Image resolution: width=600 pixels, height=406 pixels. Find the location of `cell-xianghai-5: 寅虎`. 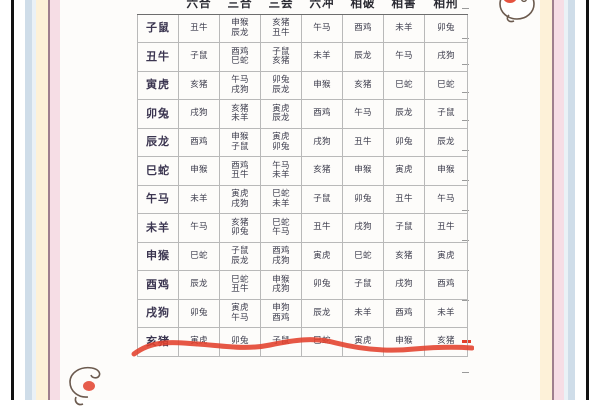

cell-xianghai-5: 寅虎 is located at coordinates (404, 171).